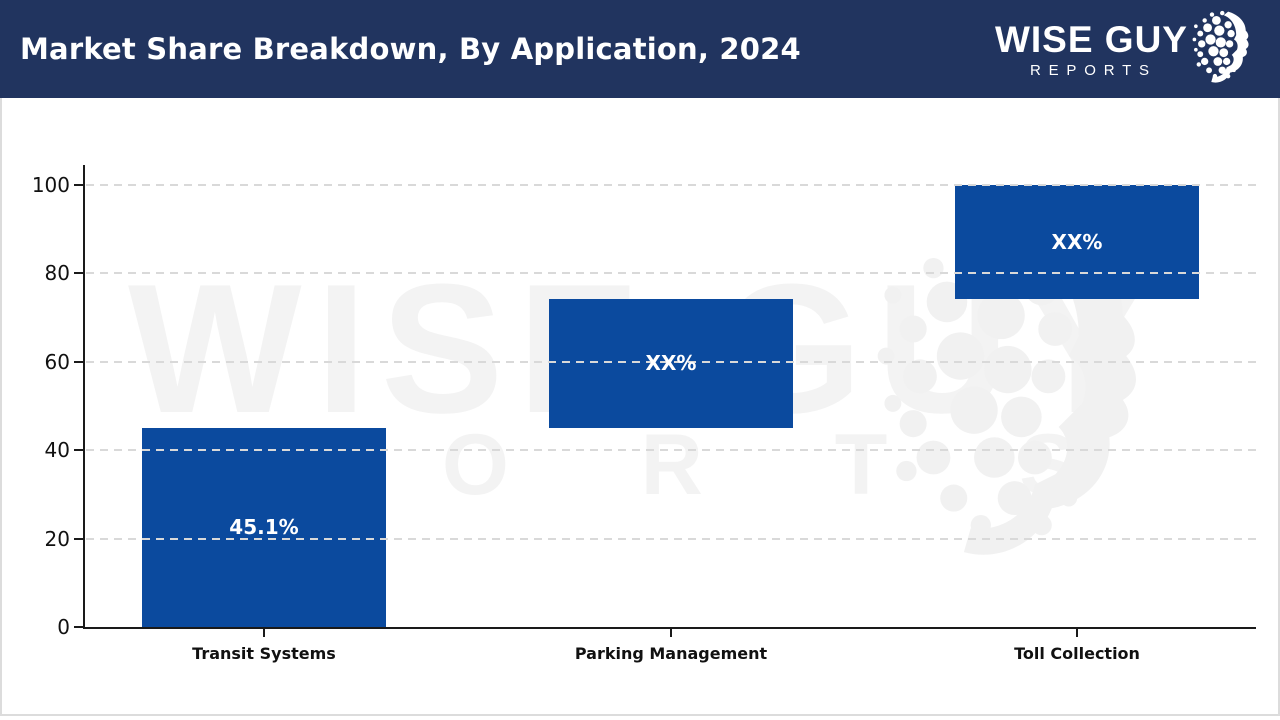 This screenshot has width=1280, height=720. I want to click on watermark-head-icon, so click(1006, 389).